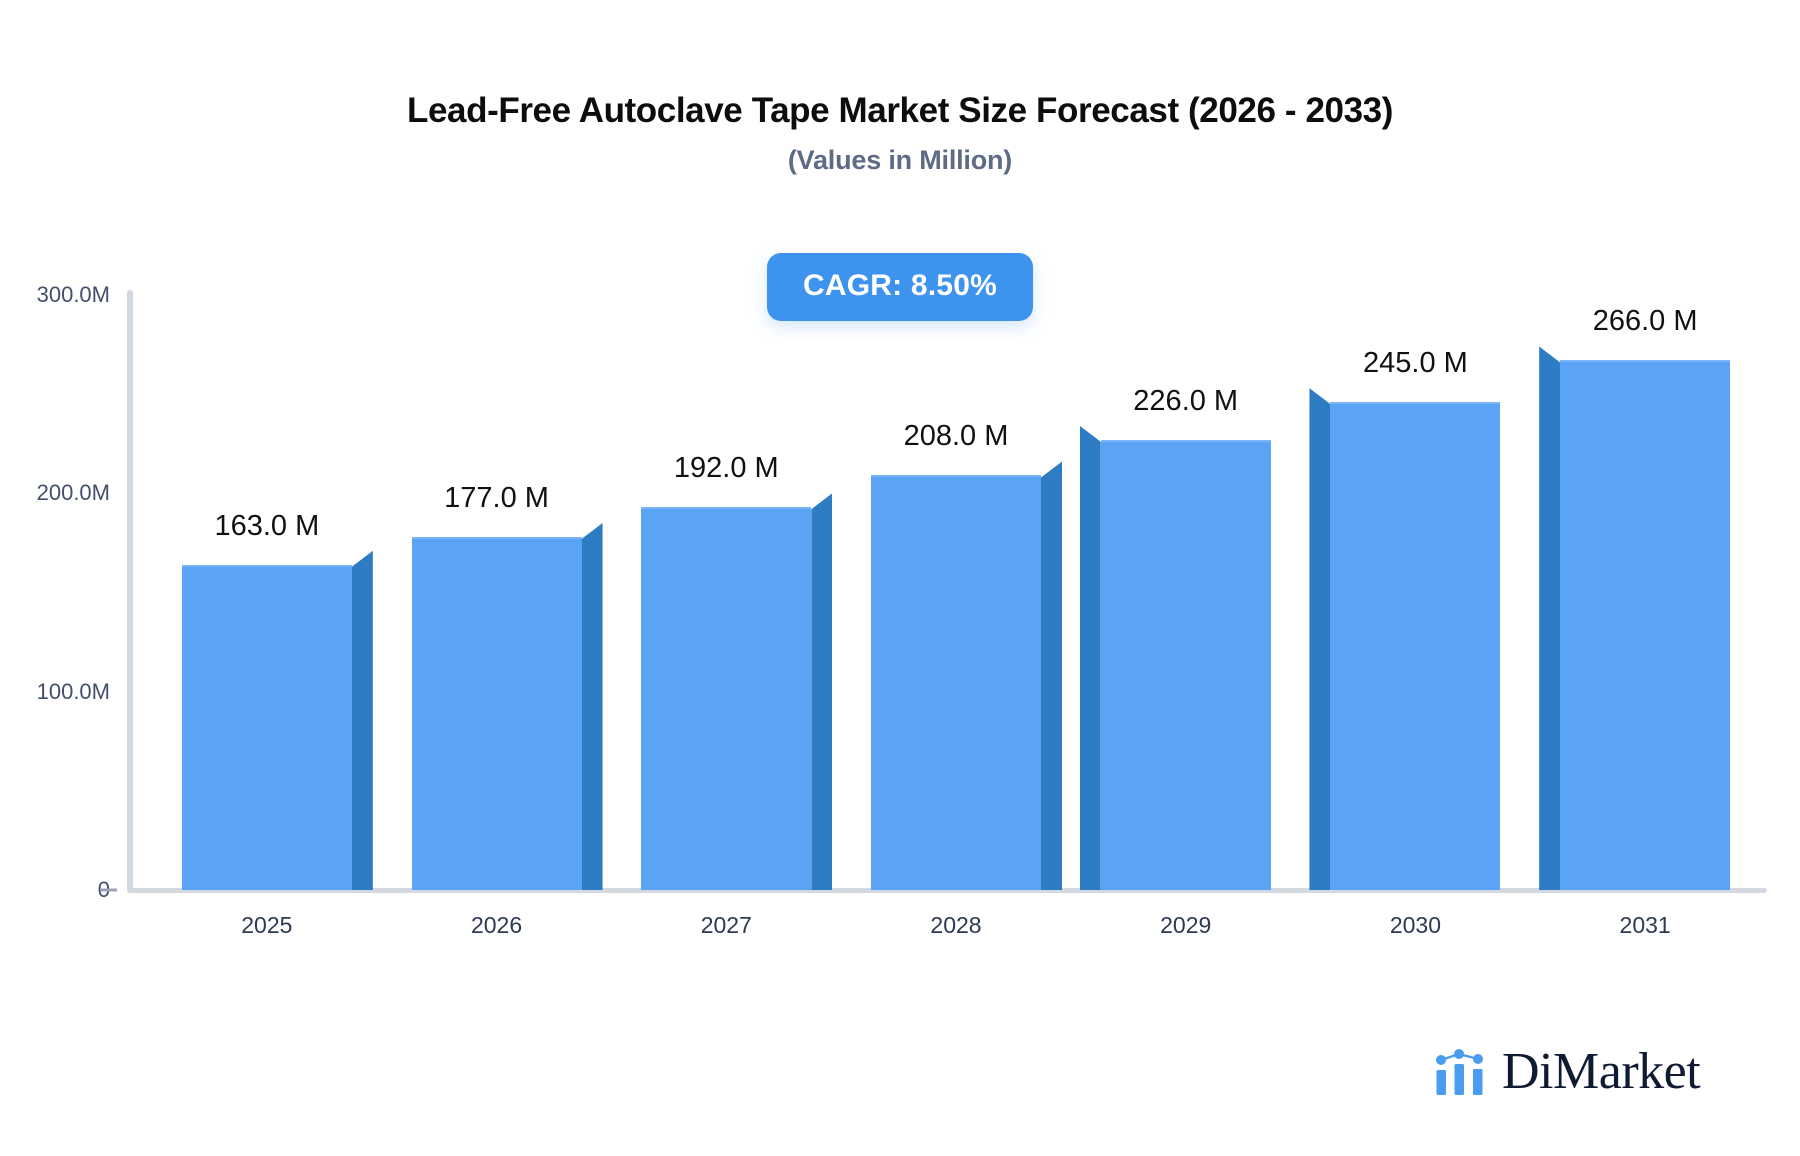  Describe the element at coordinates (1460, 1072) in the screenshot. I see `bar-chart-icon` at that location.